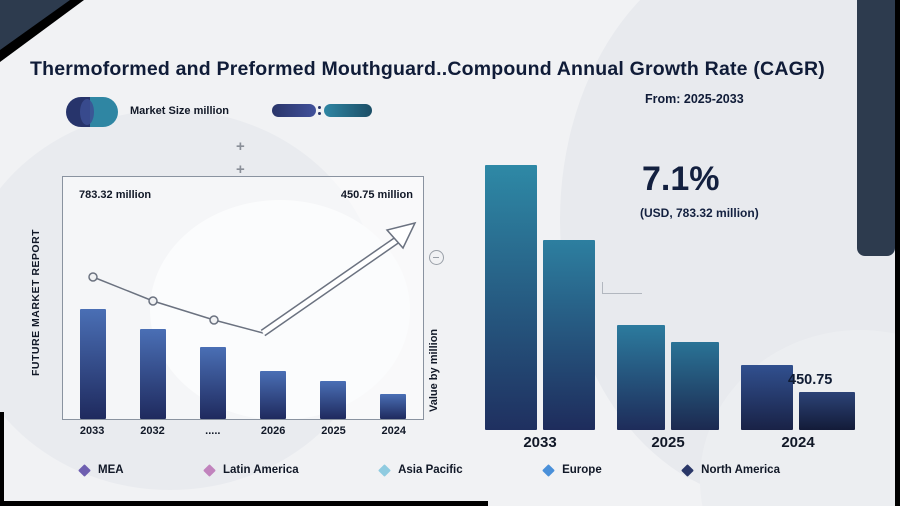 This screenshot has width=900, height=506. Describe the element at coordinates (252, 279) in the screenshot. I see `trend-line-arrow` at that location.